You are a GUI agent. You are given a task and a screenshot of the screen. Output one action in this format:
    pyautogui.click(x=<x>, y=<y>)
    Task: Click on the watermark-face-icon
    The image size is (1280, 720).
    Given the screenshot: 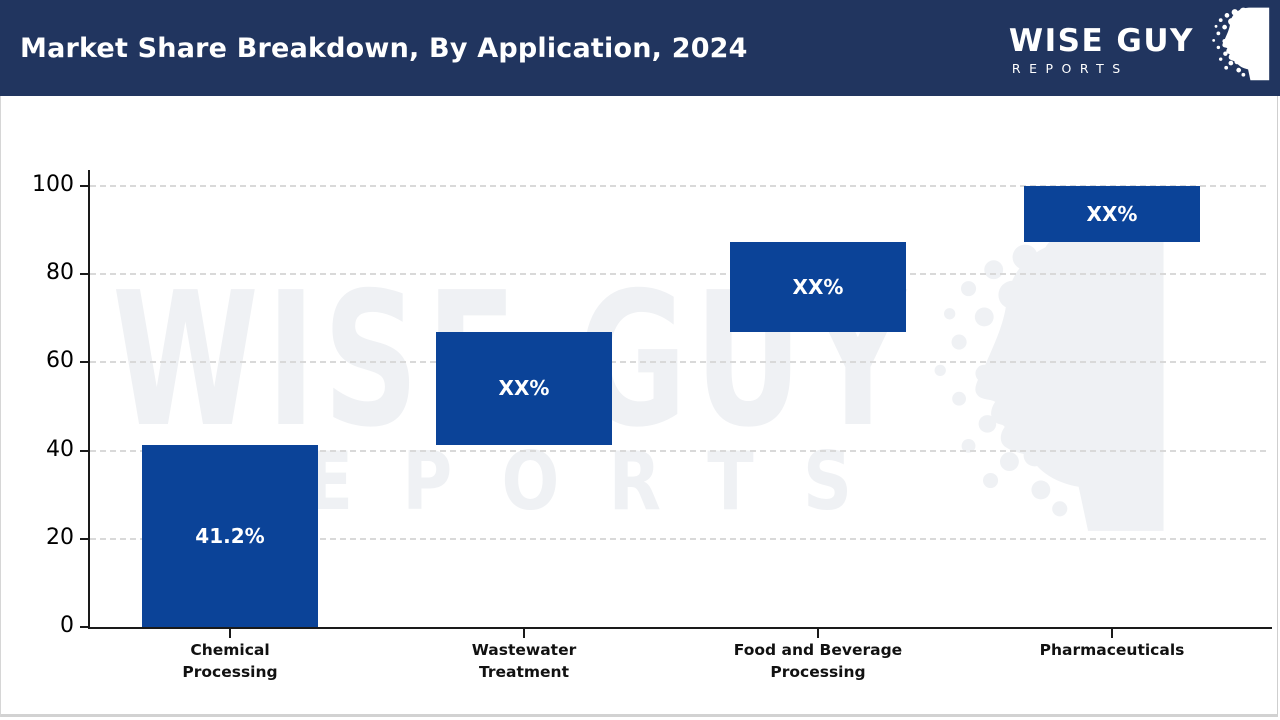 What is the action you would take?
    pyautogui.click(x=1049, y=384)
    